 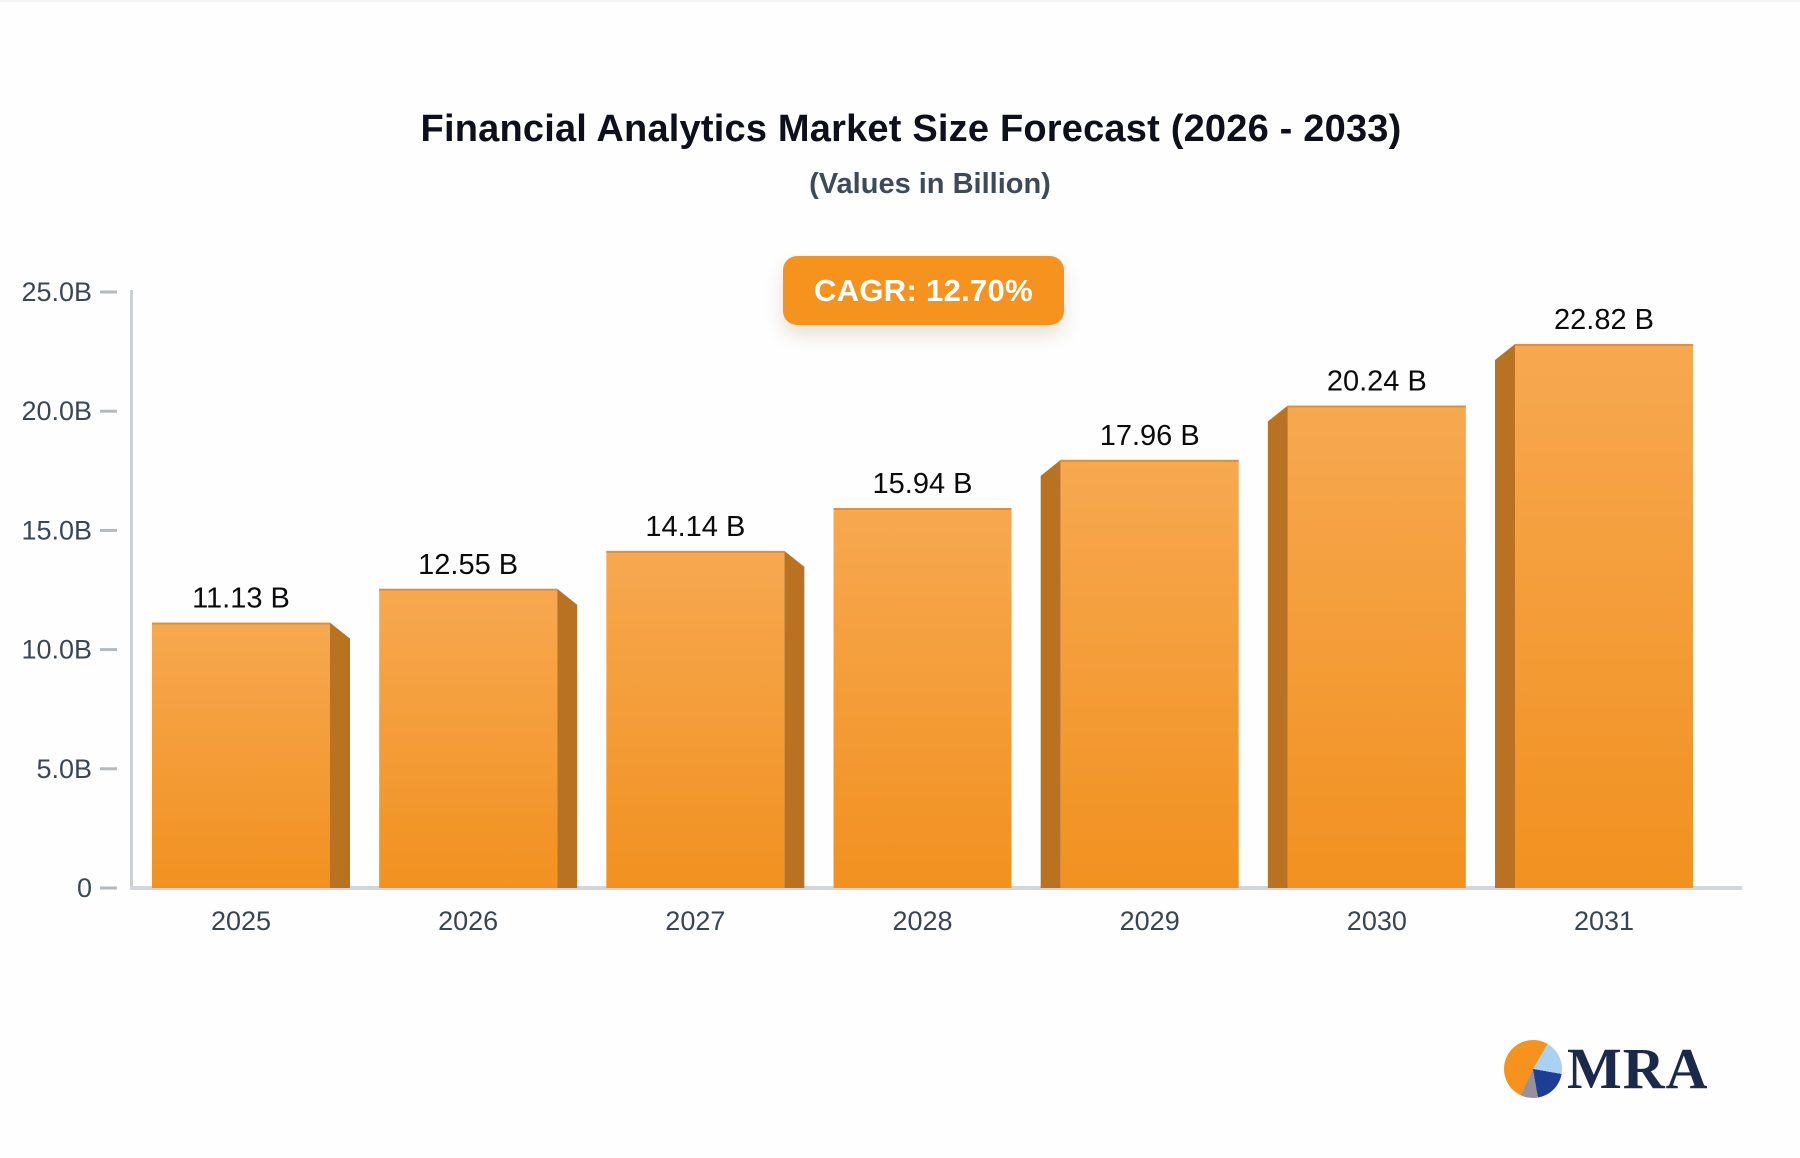 I want to click on bar-value-label: 22.82 B, so click(x=1604, y=320).